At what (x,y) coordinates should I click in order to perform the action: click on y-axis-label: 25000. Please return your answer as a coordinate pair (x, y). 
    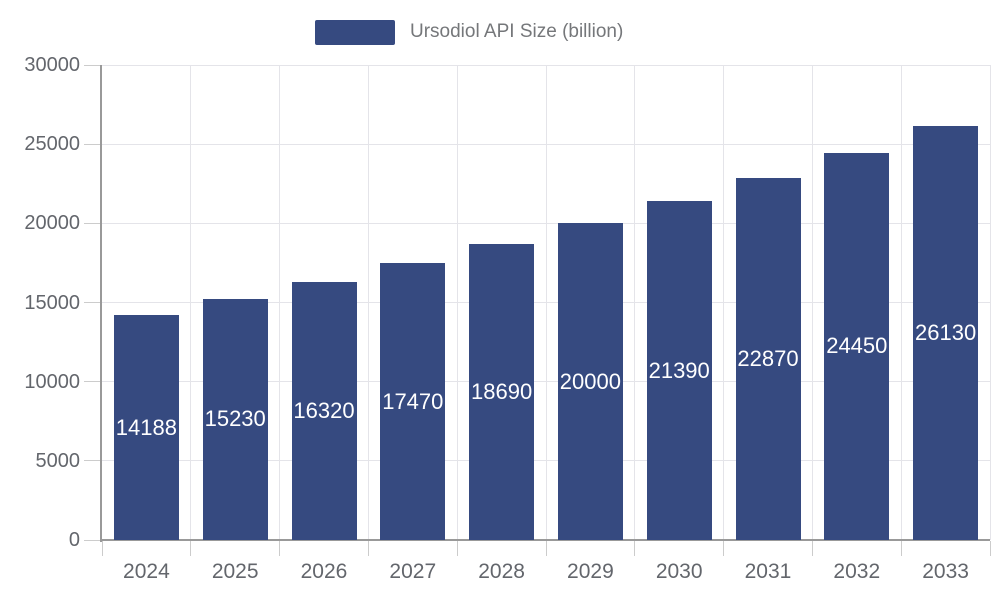
    Looking at the image, I should click on (52, 144).